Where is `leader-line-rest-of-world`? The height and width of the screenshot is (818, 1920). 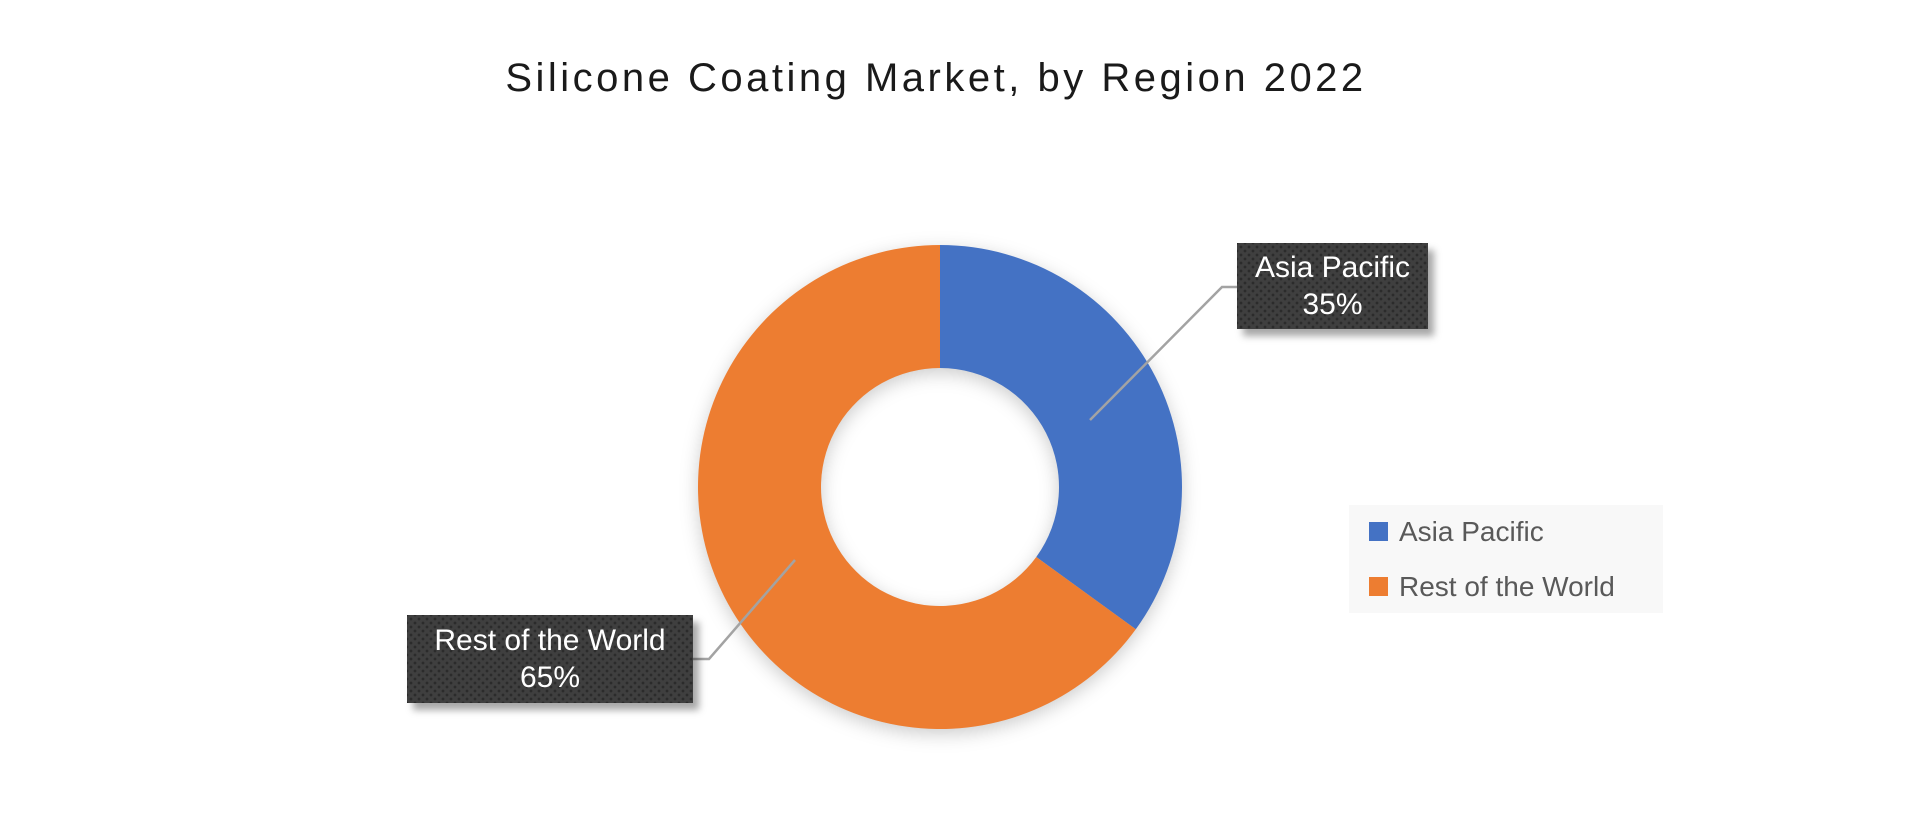
leader-line-rest-of-world is located at coordinates (744, 610).